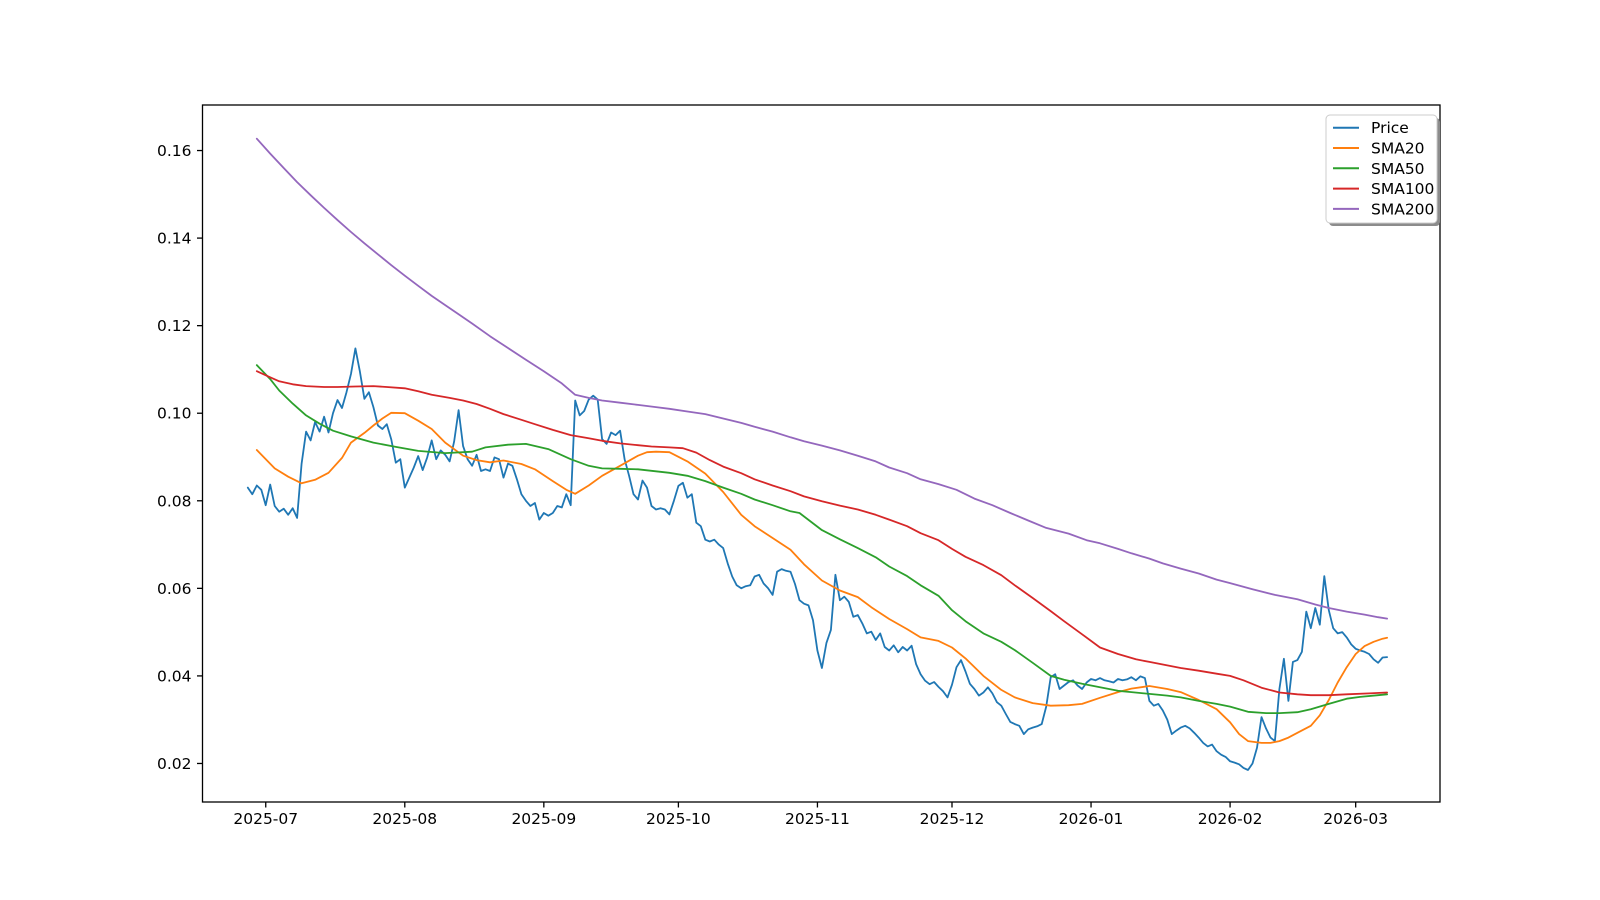  Describe the element at coordinates (1390, 128) in the screenshot. I see `legend-label-price: Price` at that location.